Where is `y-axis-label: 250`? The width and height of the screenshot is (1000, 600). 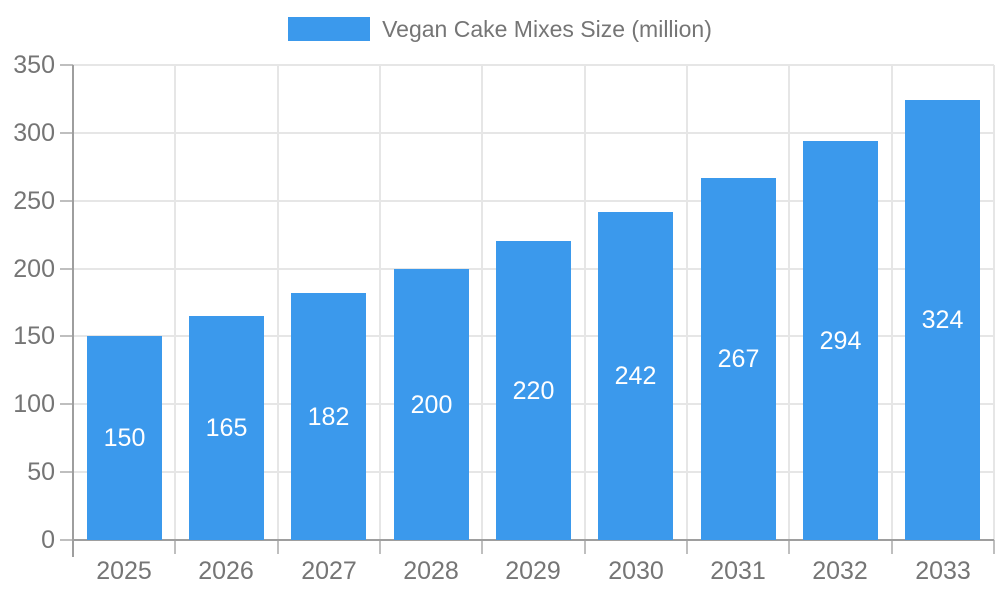
y-axis-label: 250 is located at coordinates (34, 201).